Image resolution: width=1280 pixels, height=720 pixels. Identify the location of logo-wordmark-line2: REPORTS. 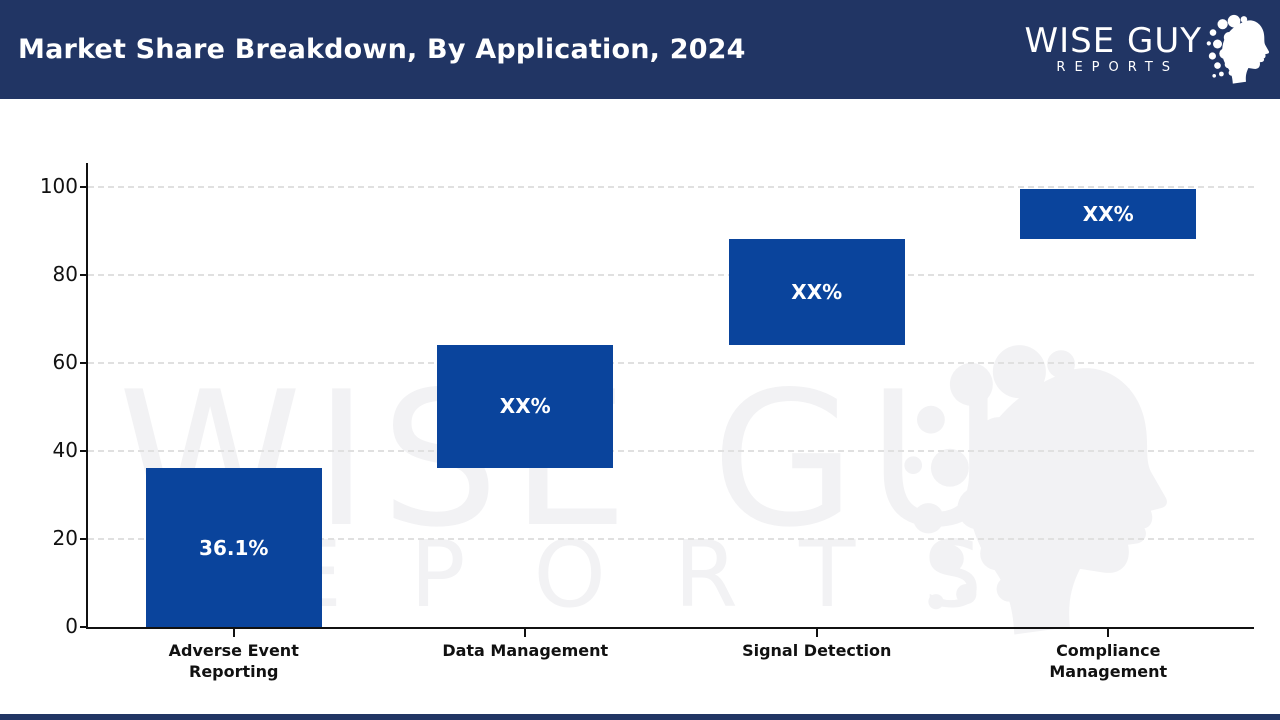
(1118, 67).